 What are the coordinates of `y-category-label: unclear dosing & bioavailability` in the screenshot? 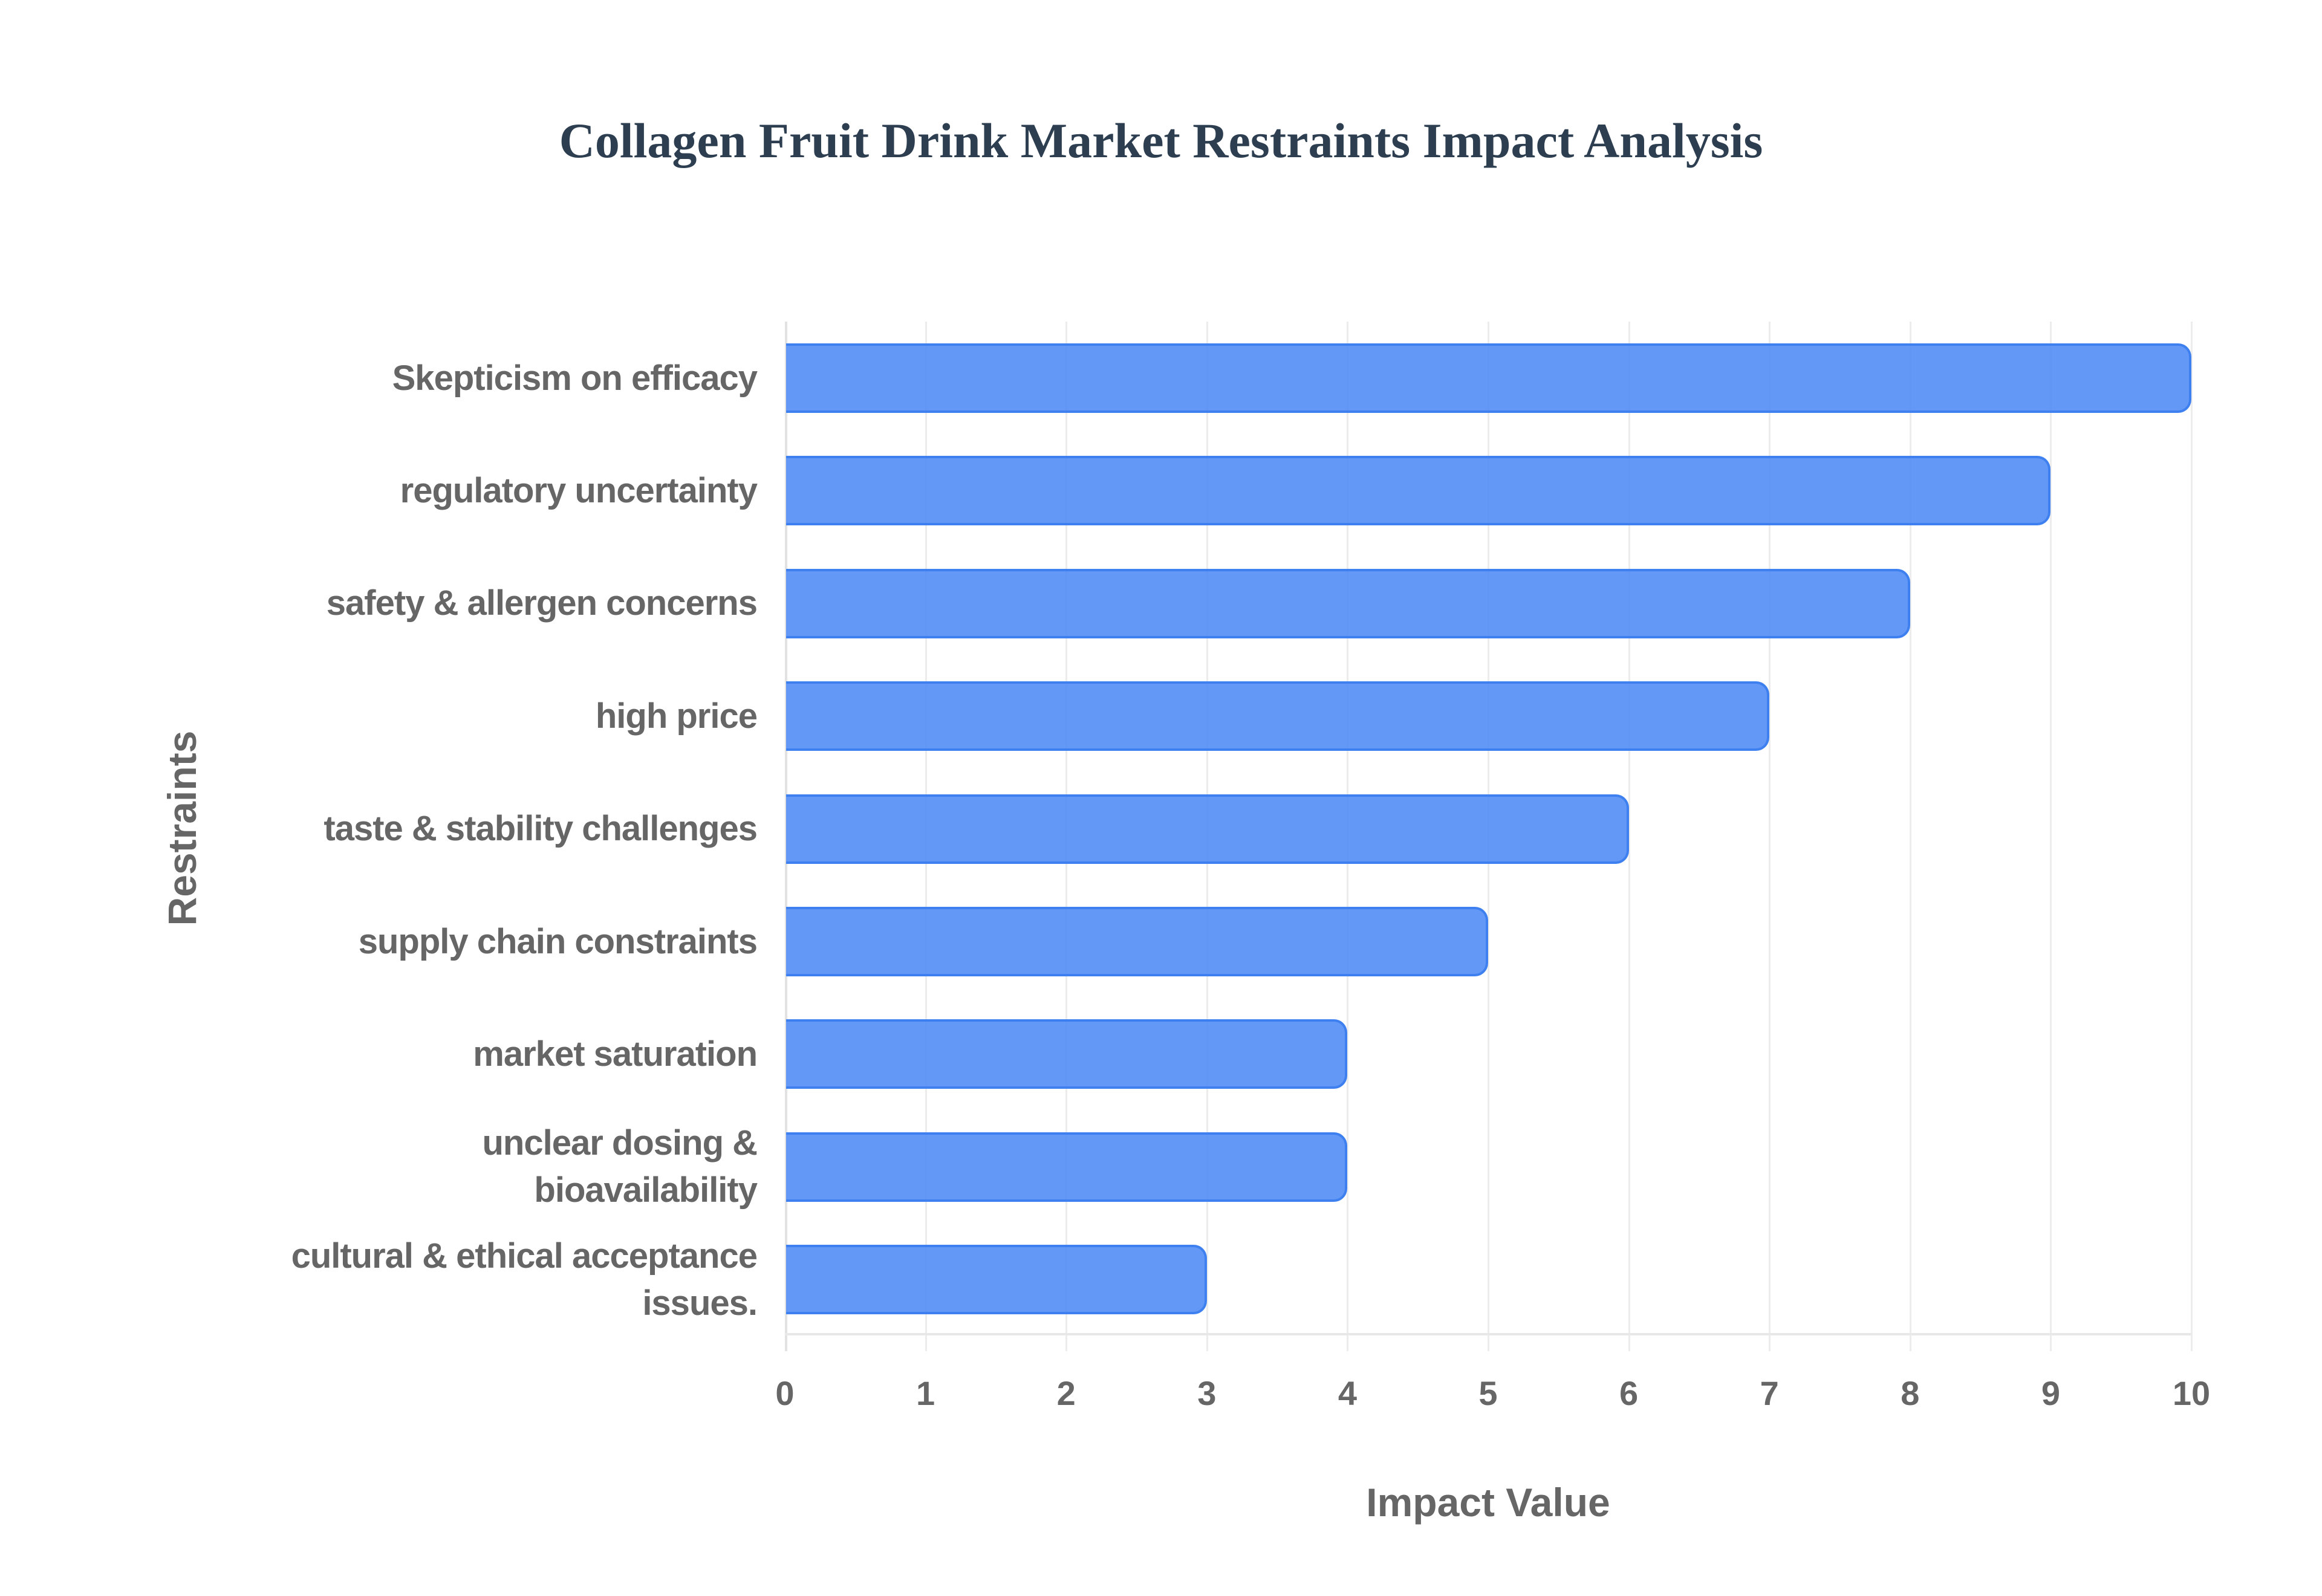 It's located at (485, 1167).